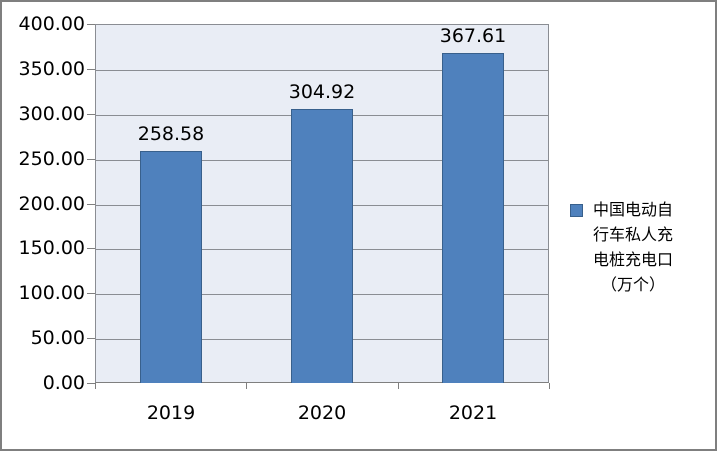  What do you see at coordinates (632, 209) in the screenshot?
I see `legend-label-line: 中国电动自` at bounding box center [632, 209].